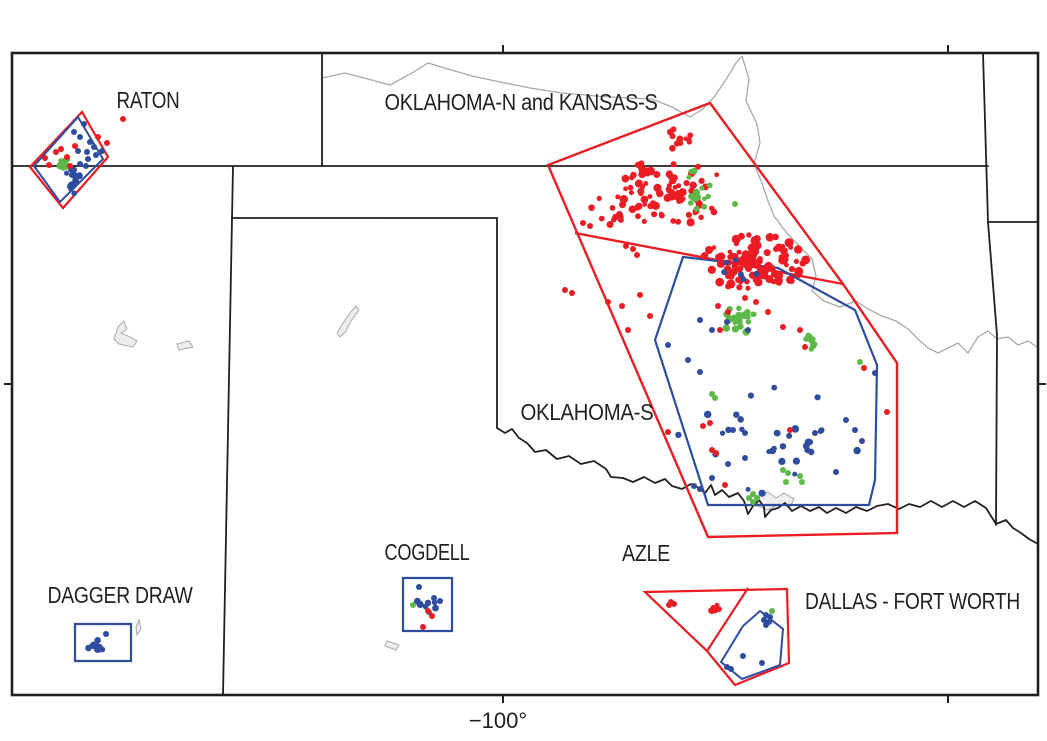  I want to click on region-cogdell-box, so click(427, 604).